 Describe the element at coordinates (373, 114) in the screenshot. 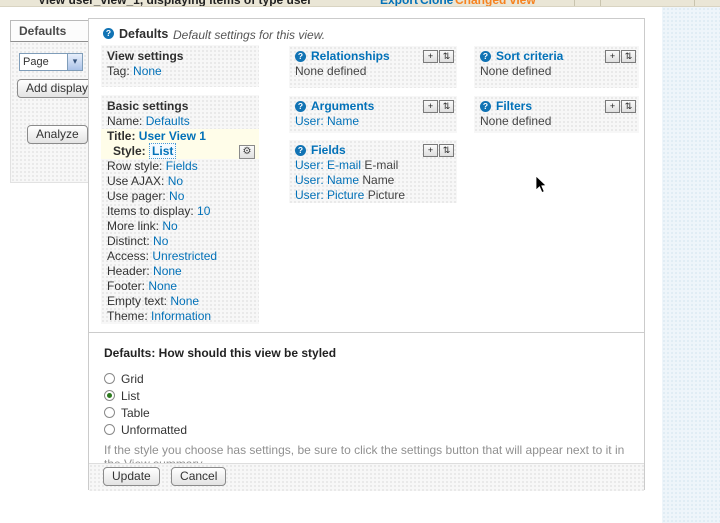

I see `arguments-box: ? Arguments + ⇅ User: Name` at that location.